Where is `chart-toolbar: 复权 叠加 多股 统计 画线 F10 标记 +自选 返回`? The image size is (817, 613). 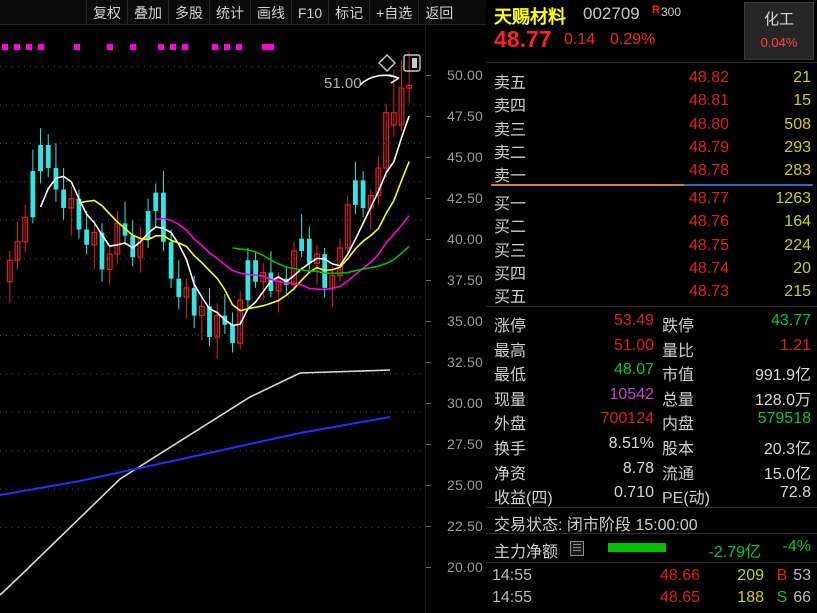
chart-toolbar: 复权 叠加 多股 统计 画线 F10 标记 +自选 返回 is located at coordinates (243, 12).